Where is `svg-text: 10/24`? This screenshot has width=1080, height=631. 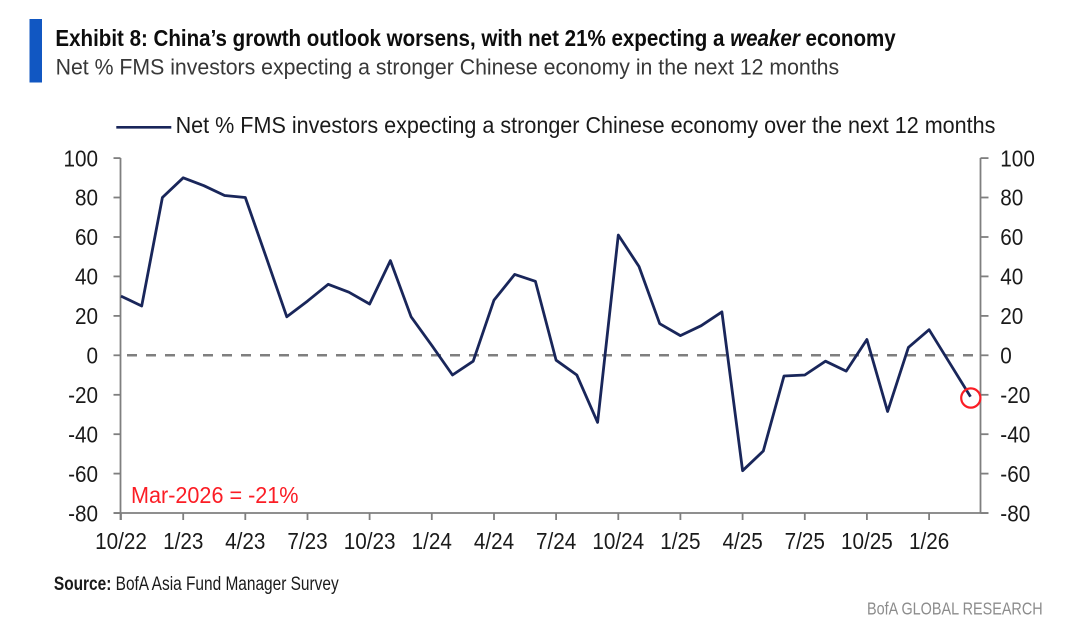 svg-text: 10/24 is located at coordinates (618, 541).